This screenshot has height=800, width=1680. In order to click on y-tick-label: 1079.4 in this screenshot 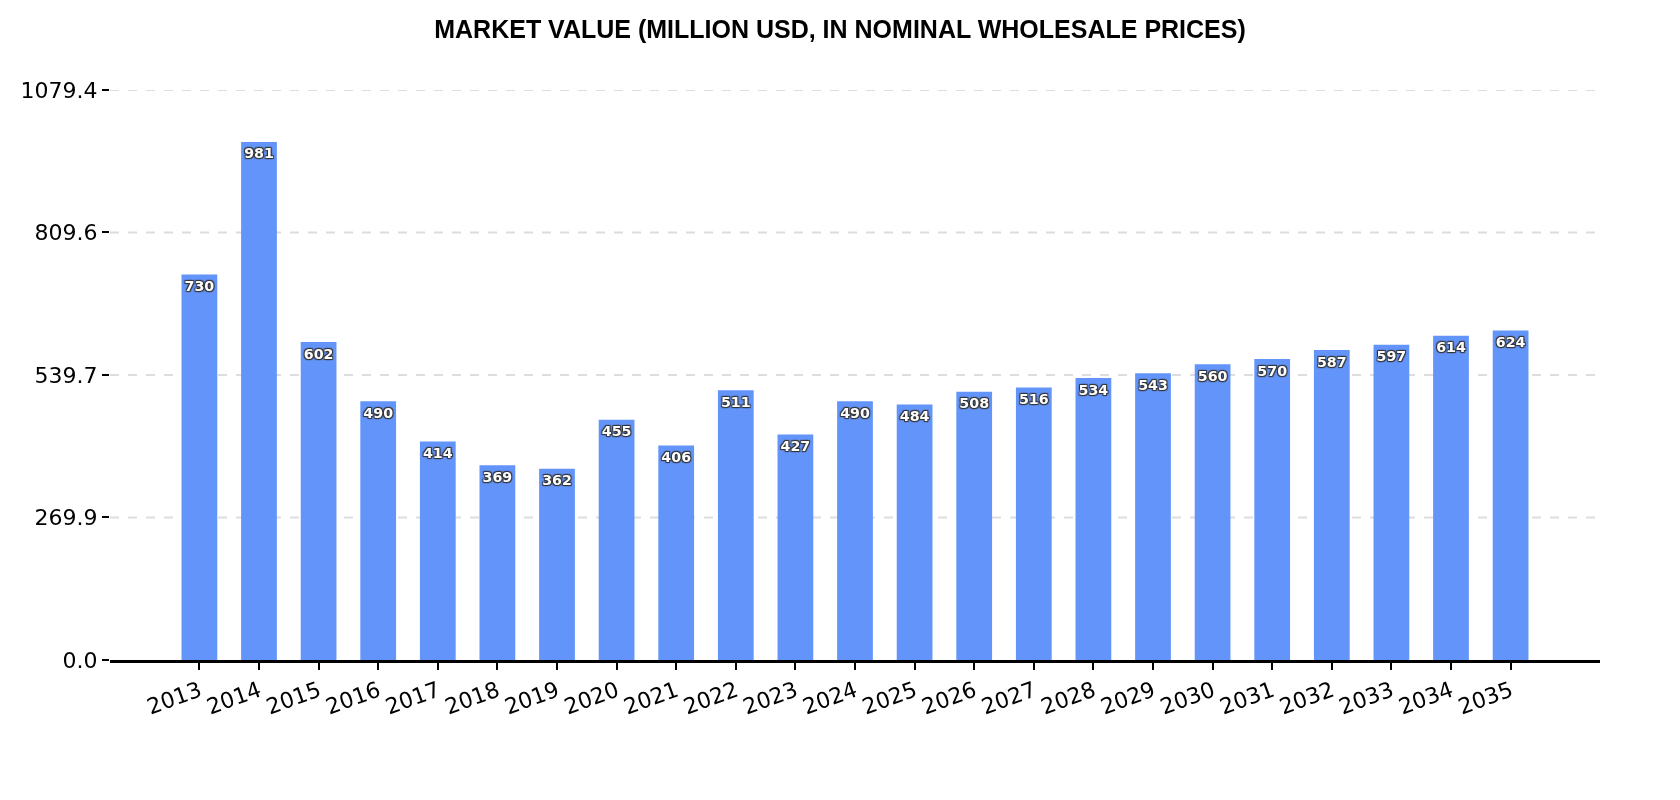, I will do `click(59, 90)`.